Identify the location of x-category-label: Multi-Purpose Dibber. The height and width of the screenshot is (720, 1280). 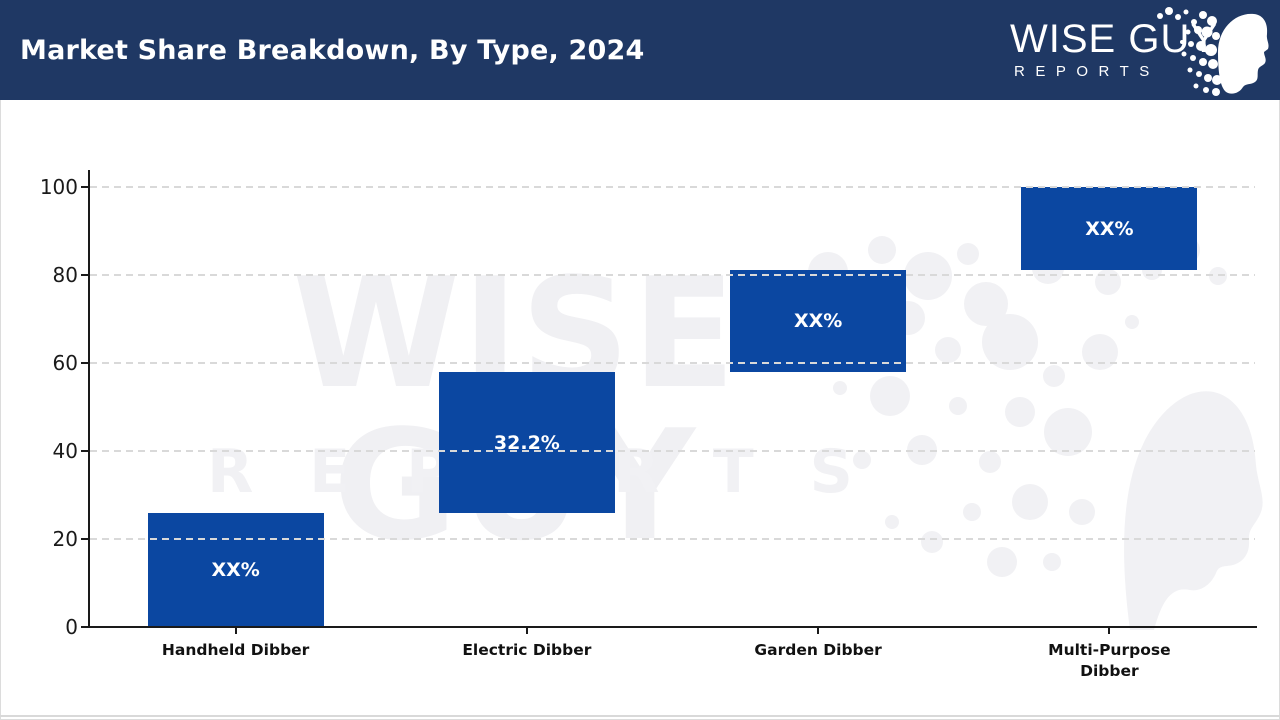
(1109, 660).